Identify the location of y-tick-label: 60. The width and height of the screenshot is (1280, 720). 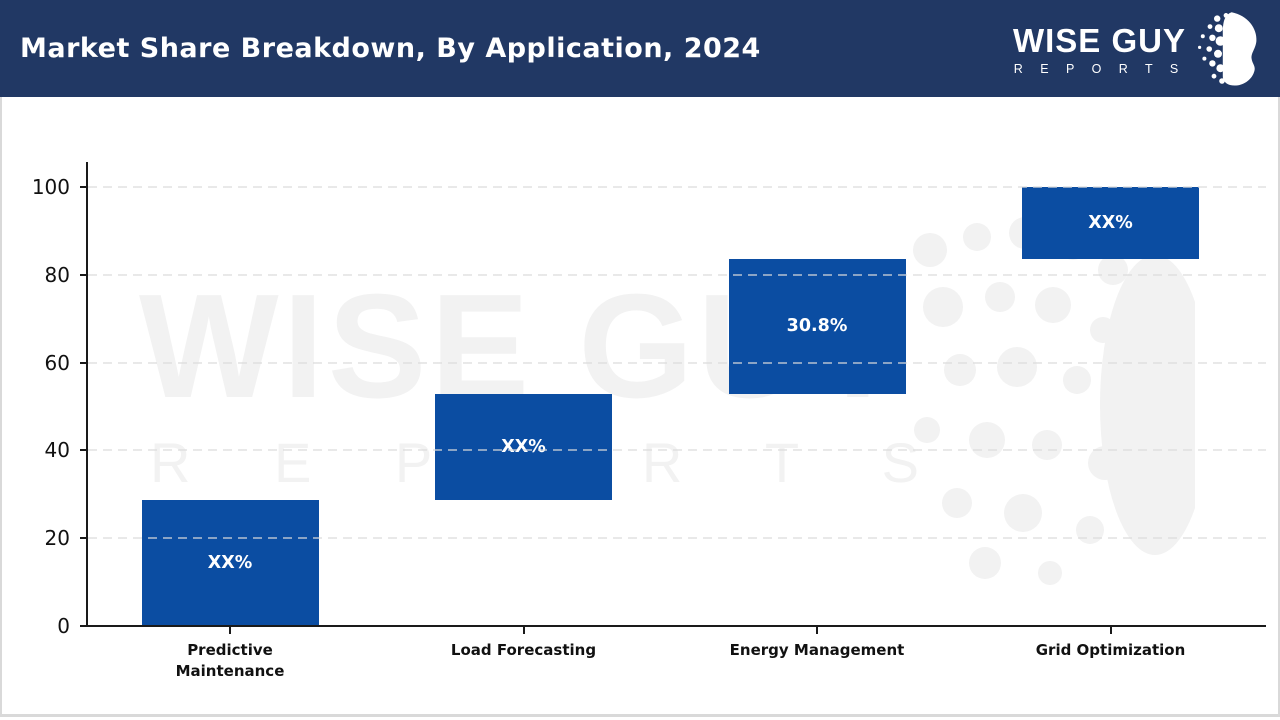
(57, 362).